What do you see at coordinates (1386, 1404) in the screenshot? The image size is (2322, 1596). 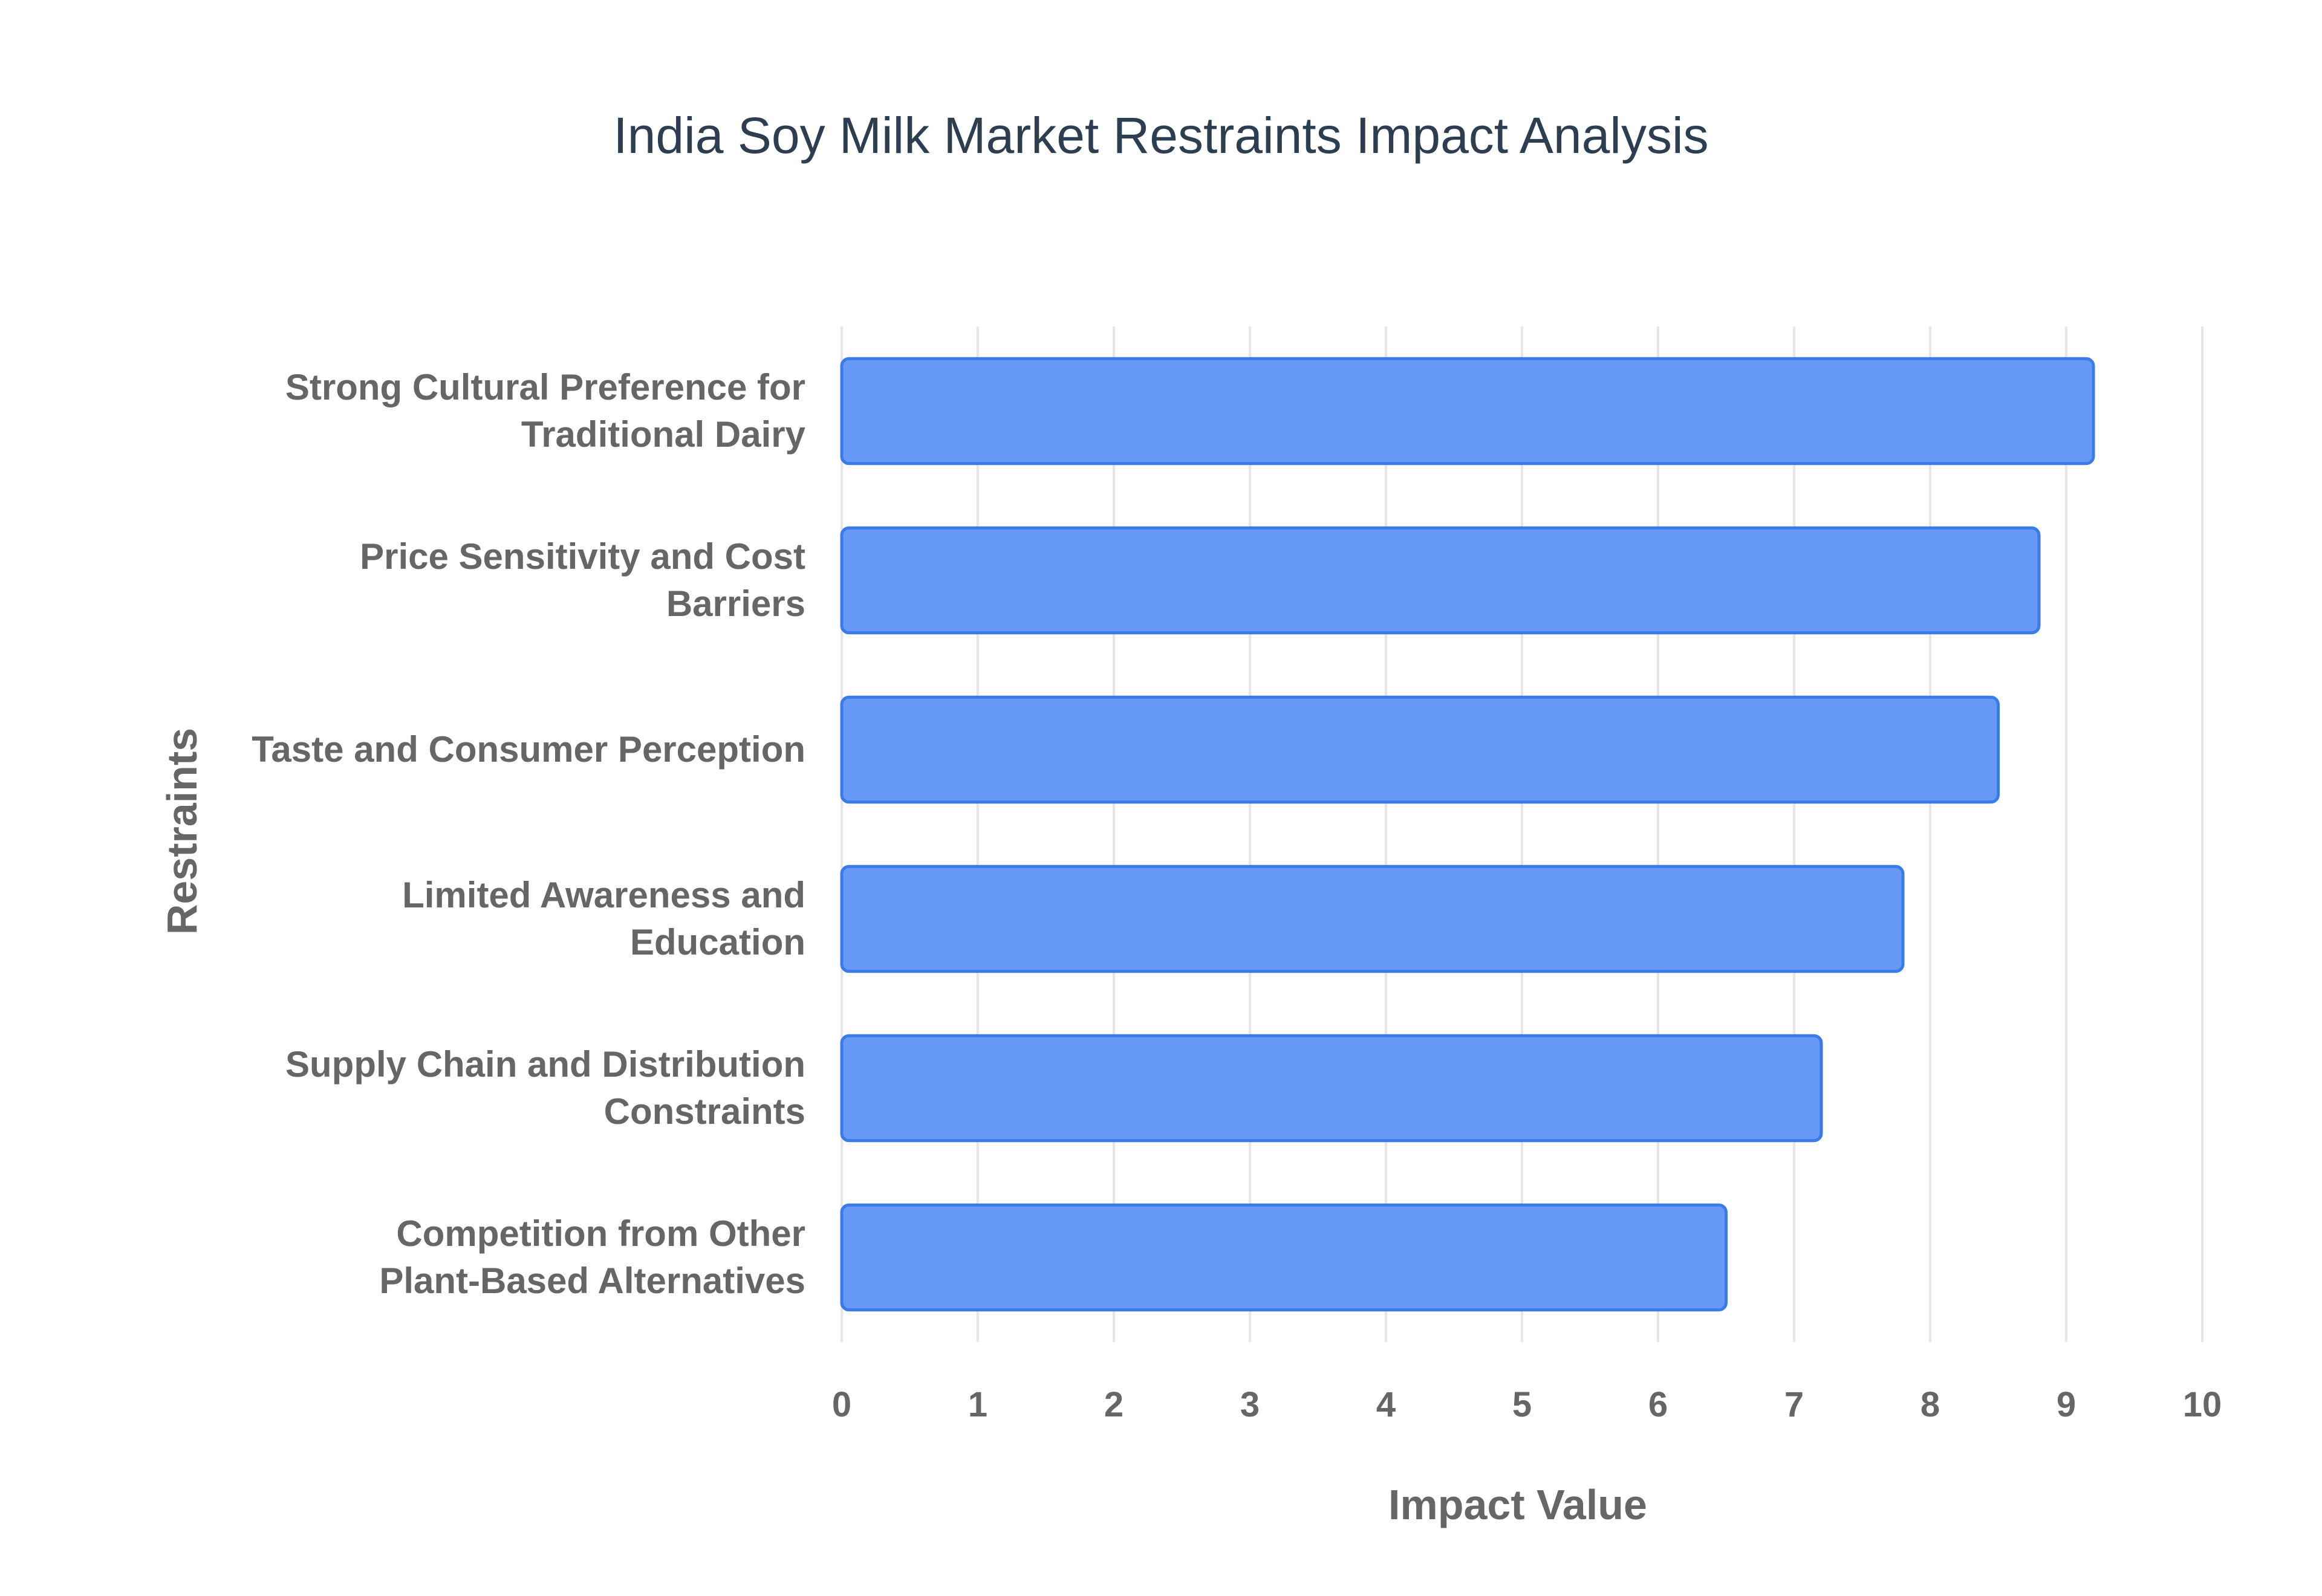 I see `x-tick-label: 4` at bounding box center [1386, 1404].